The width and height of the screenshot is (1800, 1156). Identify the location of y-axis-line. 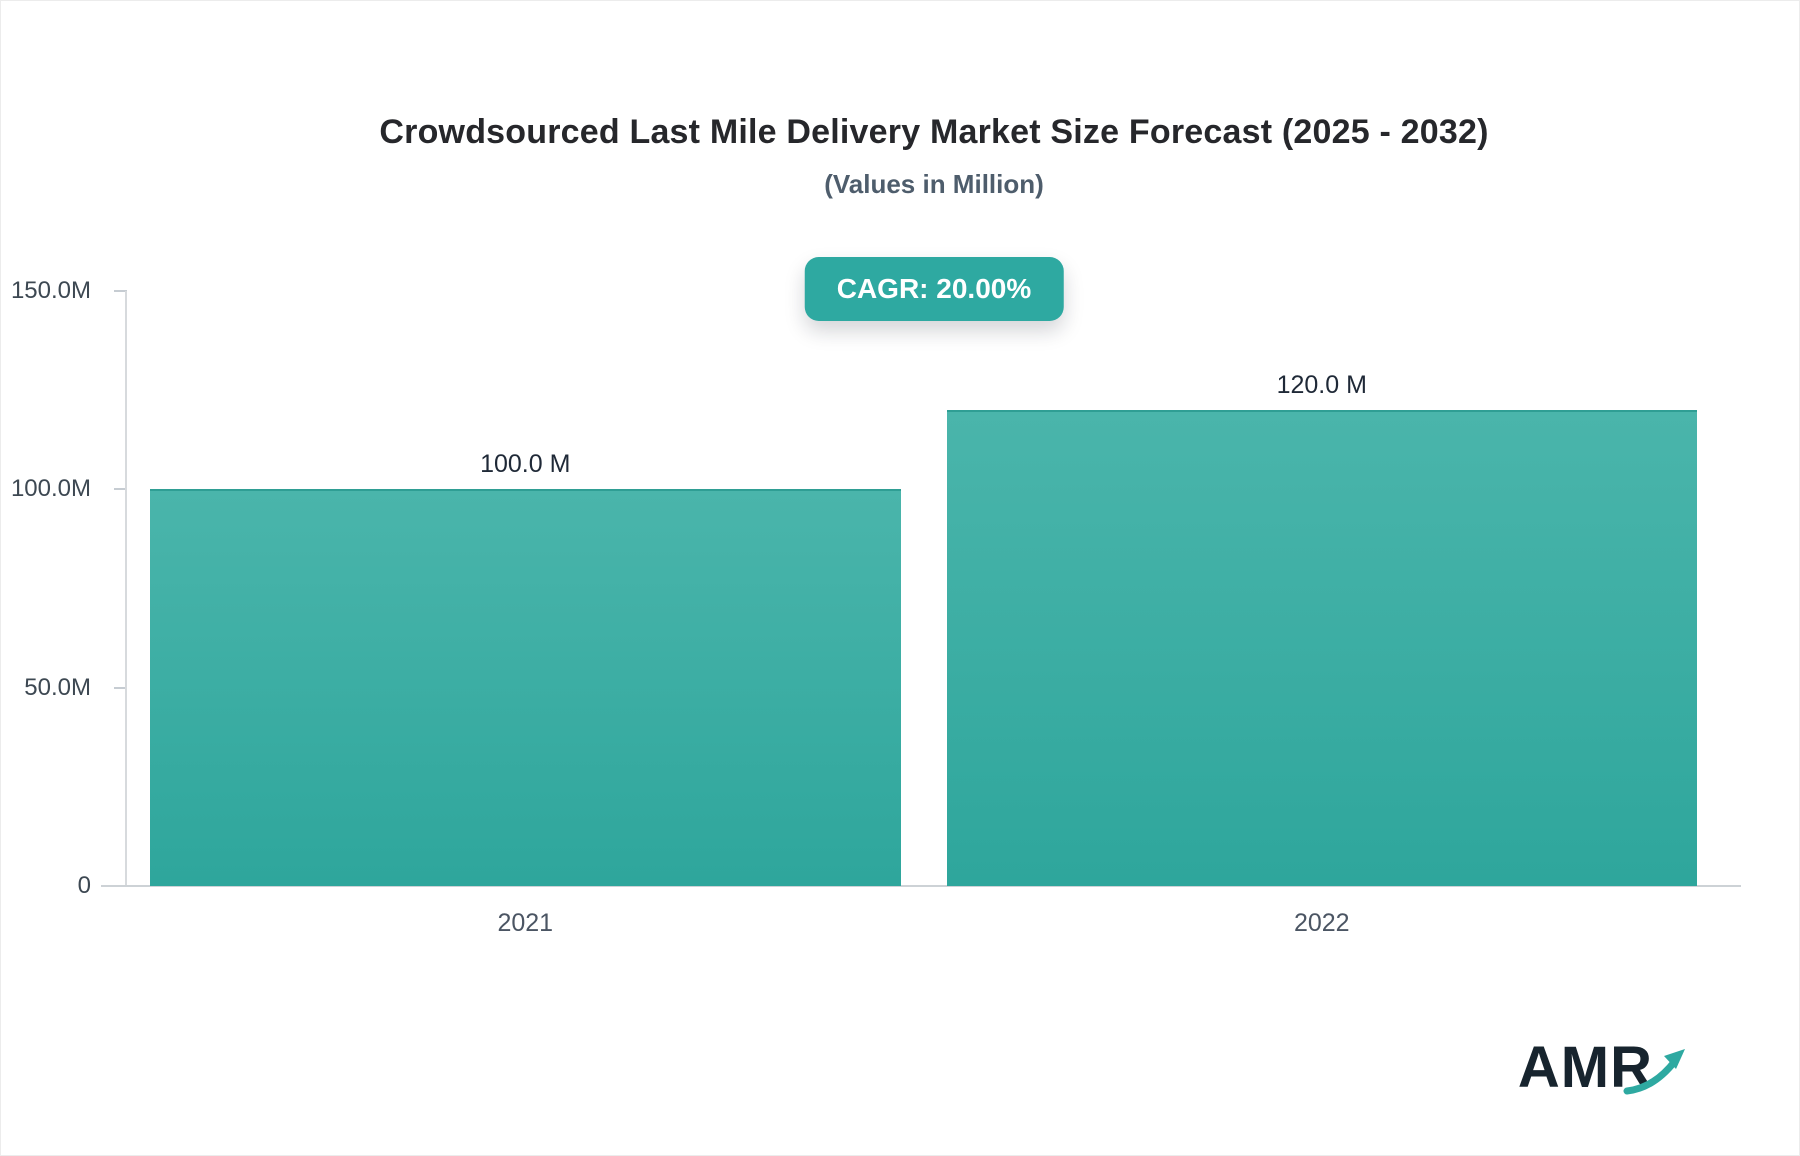
(126, 588).